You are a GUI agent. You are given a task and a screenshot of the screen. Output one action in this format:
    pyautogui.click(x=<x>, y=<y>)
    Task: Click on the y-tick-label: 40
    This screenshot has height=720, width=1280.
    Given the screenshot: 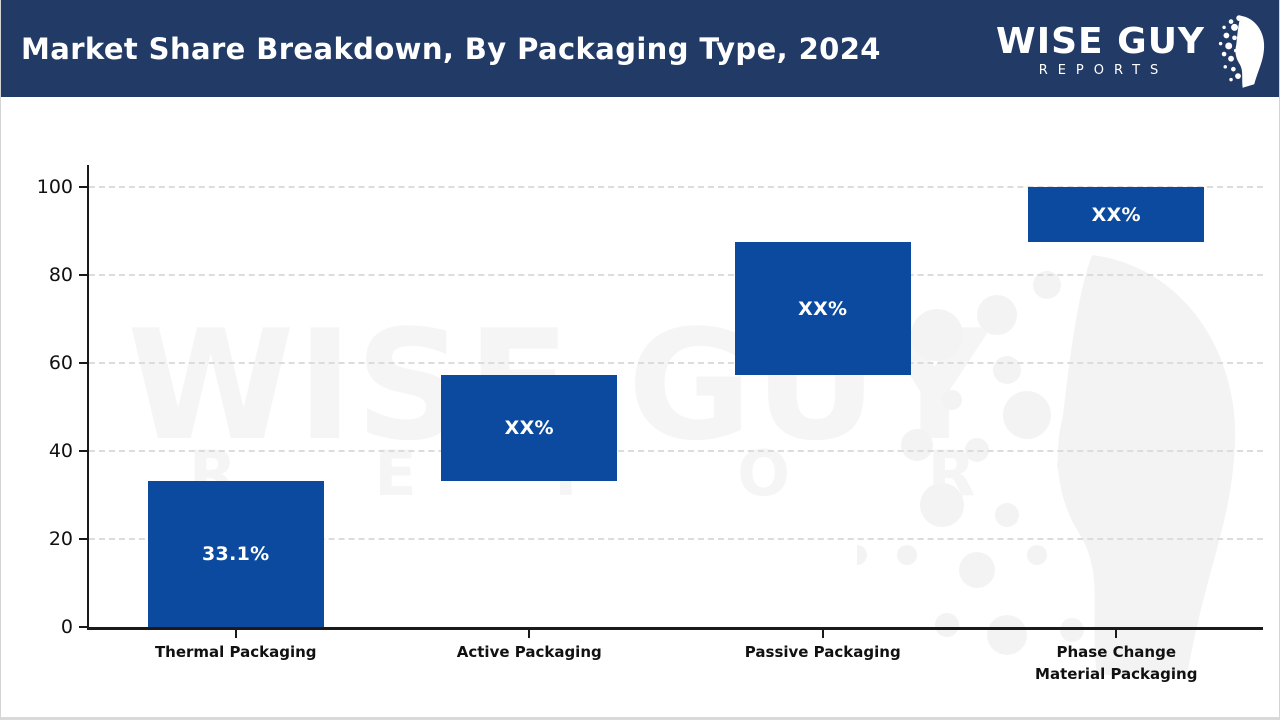 What is the action you would take?
    pyautogui.click(x=60, y=451)
    